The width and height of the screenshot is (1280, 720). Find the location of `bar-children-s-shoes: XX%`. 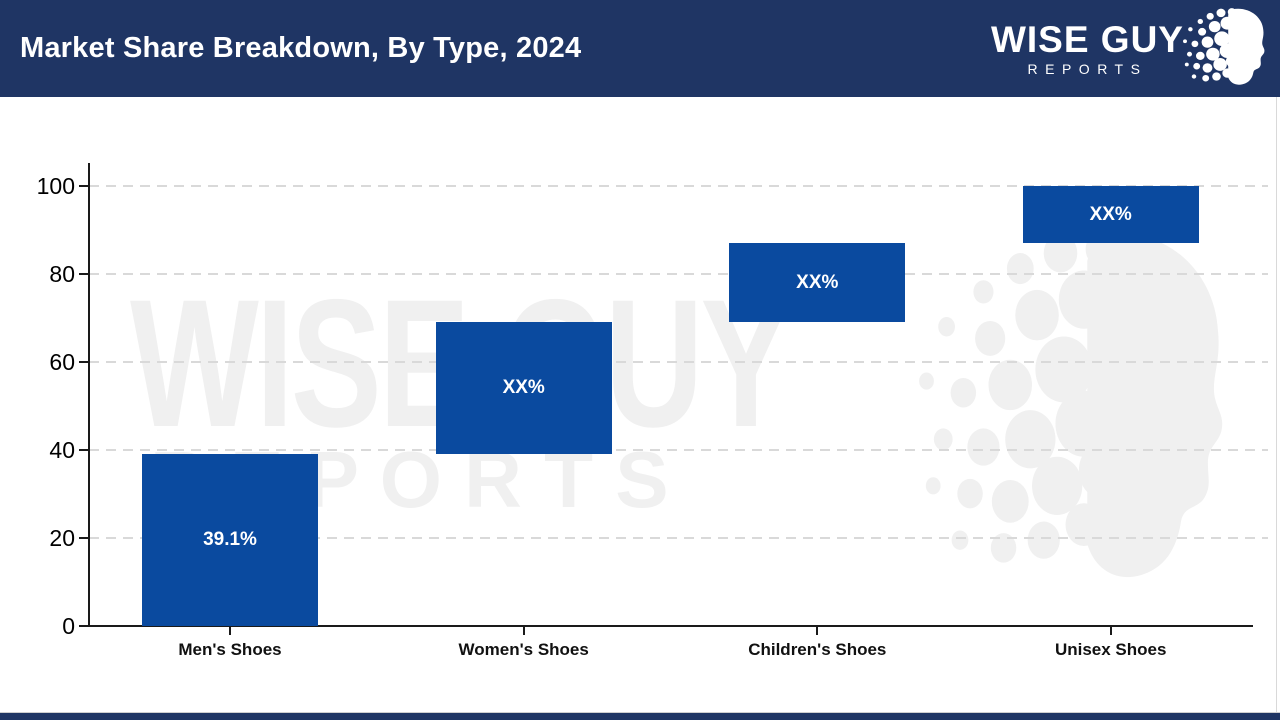

bar-children-s-shoes: XX% is located at coordinates (817, 283).